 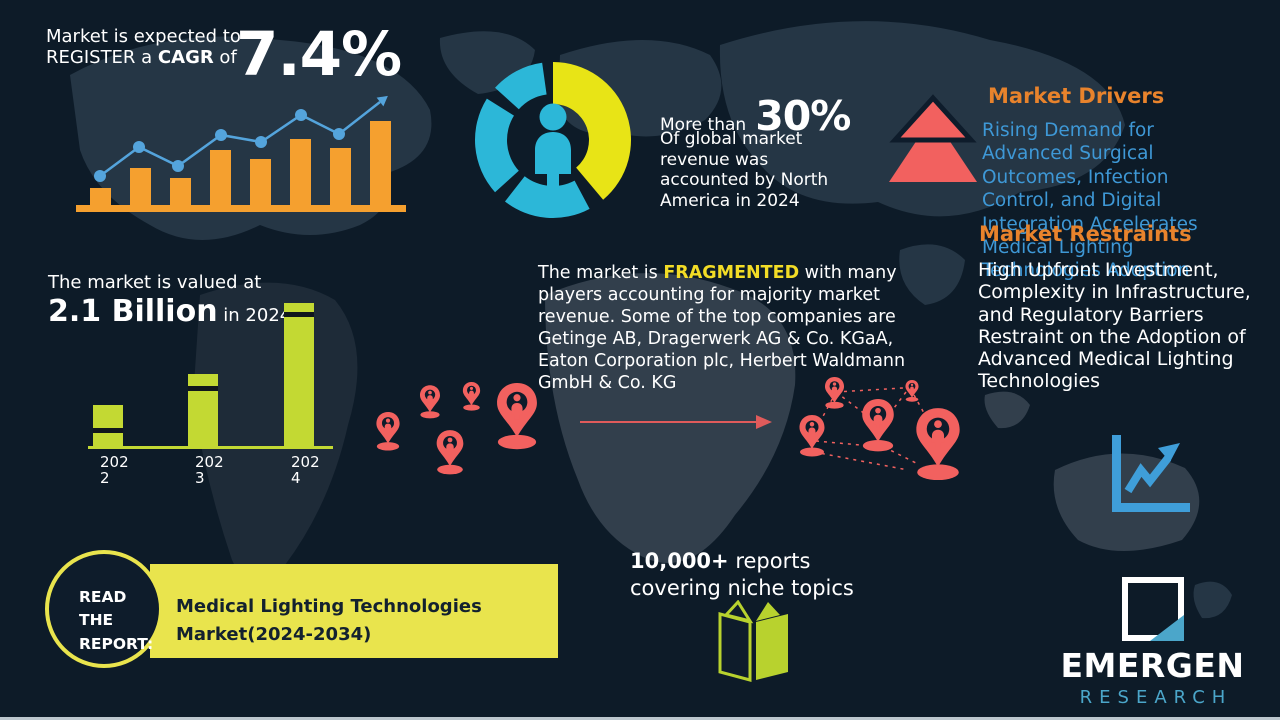 I want to click on growth-bar-chart, so click(x=241, y=153).